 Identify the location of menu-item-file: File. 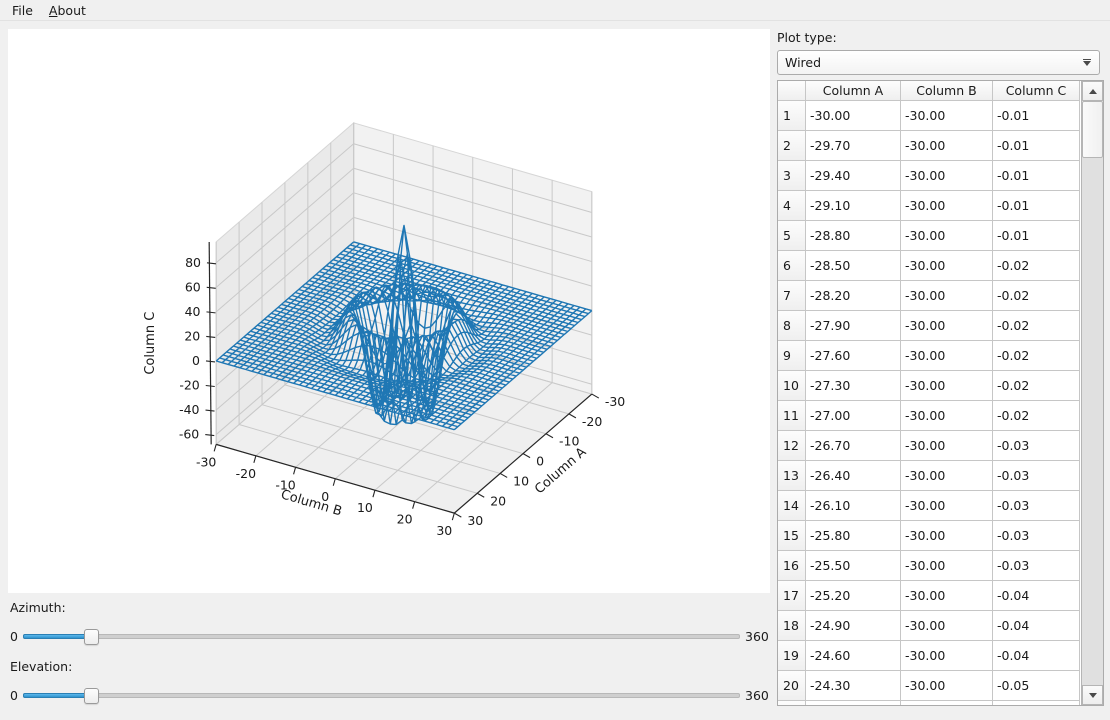
(22, 10).